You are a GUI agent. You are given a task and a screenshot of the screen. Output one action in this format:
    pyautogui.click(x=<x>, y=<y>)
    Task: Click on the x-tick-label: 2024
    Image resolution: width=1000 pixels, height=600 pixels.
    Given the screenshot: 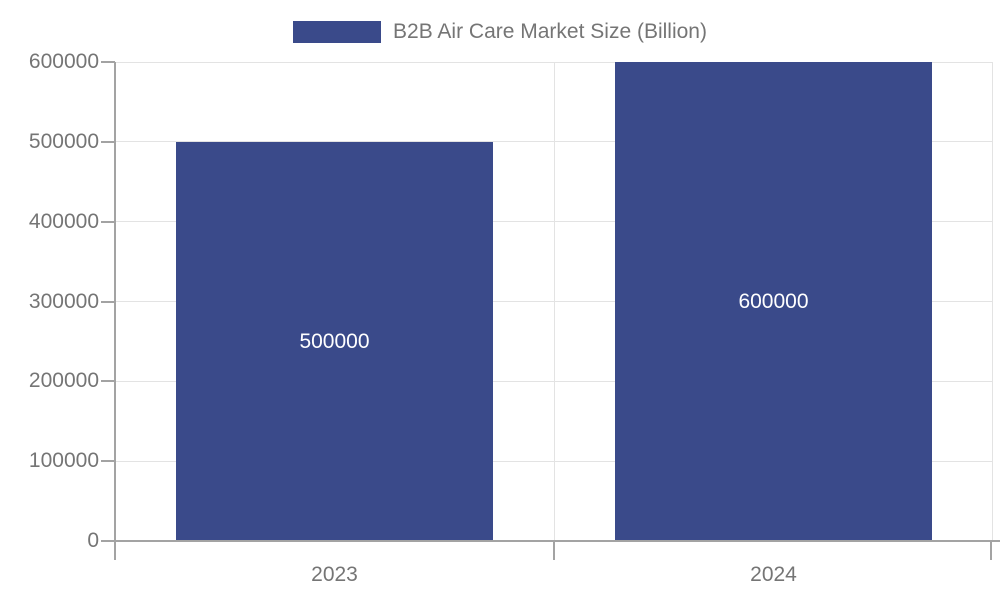 What is the action you would take?
    pyautogui.click(x=773, y=574)
    